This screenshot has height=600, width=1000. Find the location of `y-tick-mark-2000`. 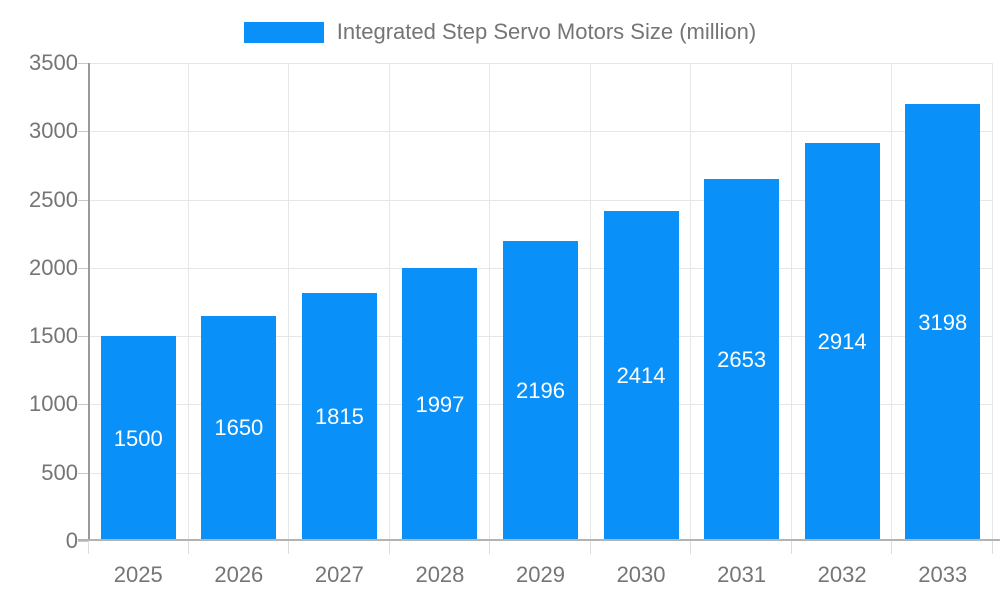

y-tick-mark-2000 is located at coordinates (83, 268).